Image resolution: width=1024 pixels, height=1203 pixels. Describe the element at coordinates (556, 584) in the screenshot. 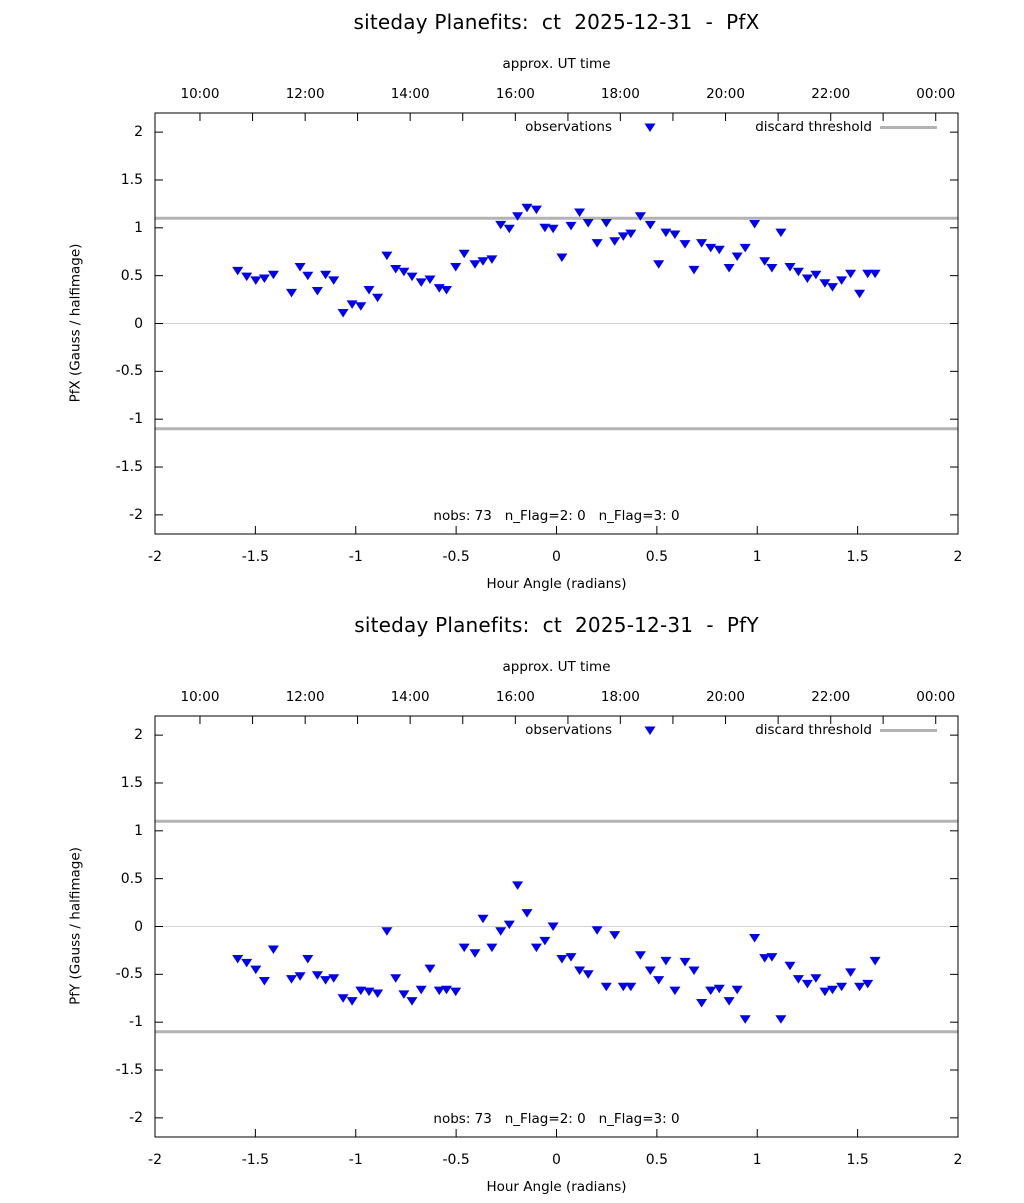

I see `pfx-x-axis-label: Hour Angle (radians)` at that location.